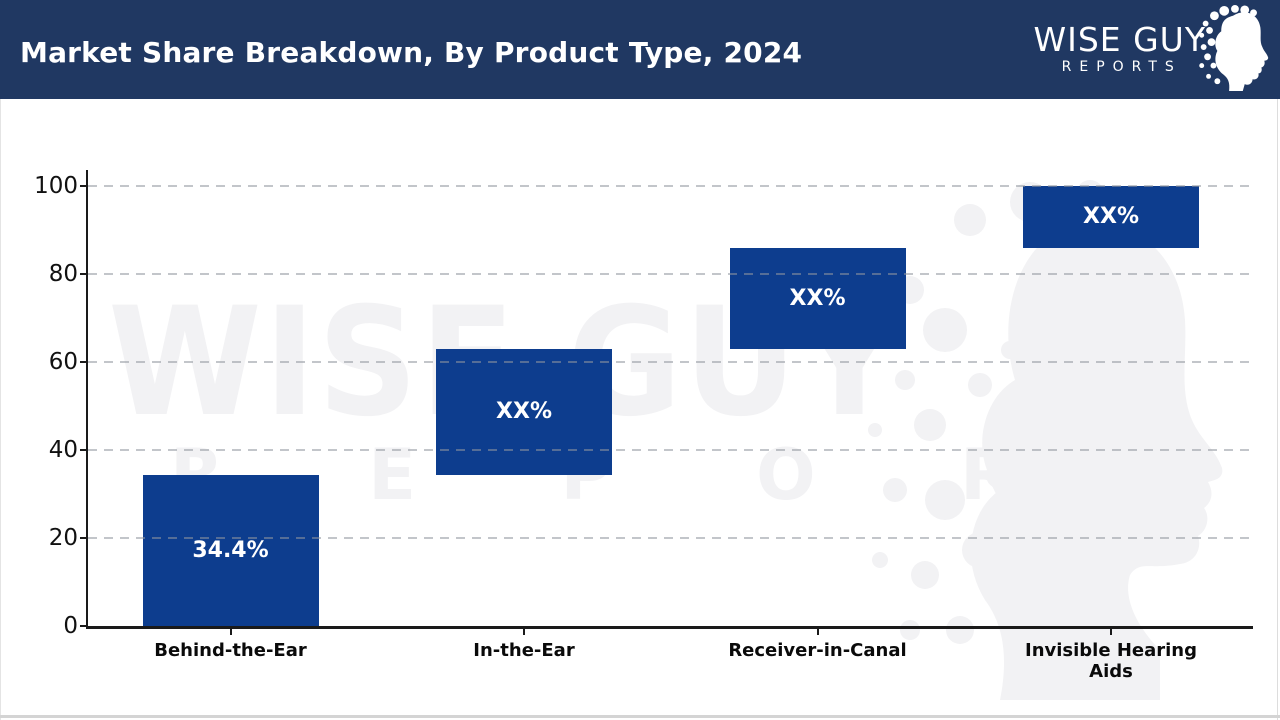 The height and width of the screenshot is (720, 1280). I want to click on right-frame-line, so click(1277, 409).